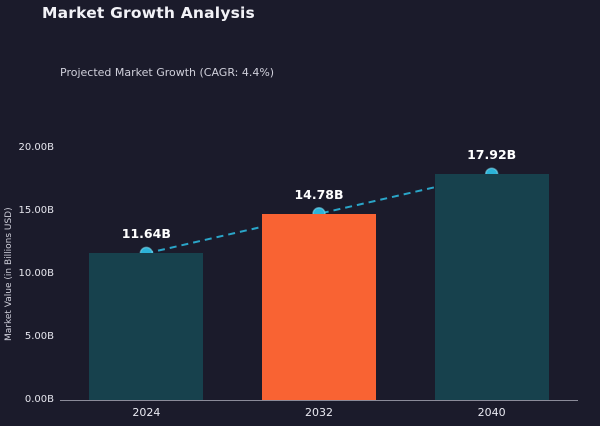  Describe the element at coordinates (319, 306) in the screenshot. I see `bar-2032` at that location.